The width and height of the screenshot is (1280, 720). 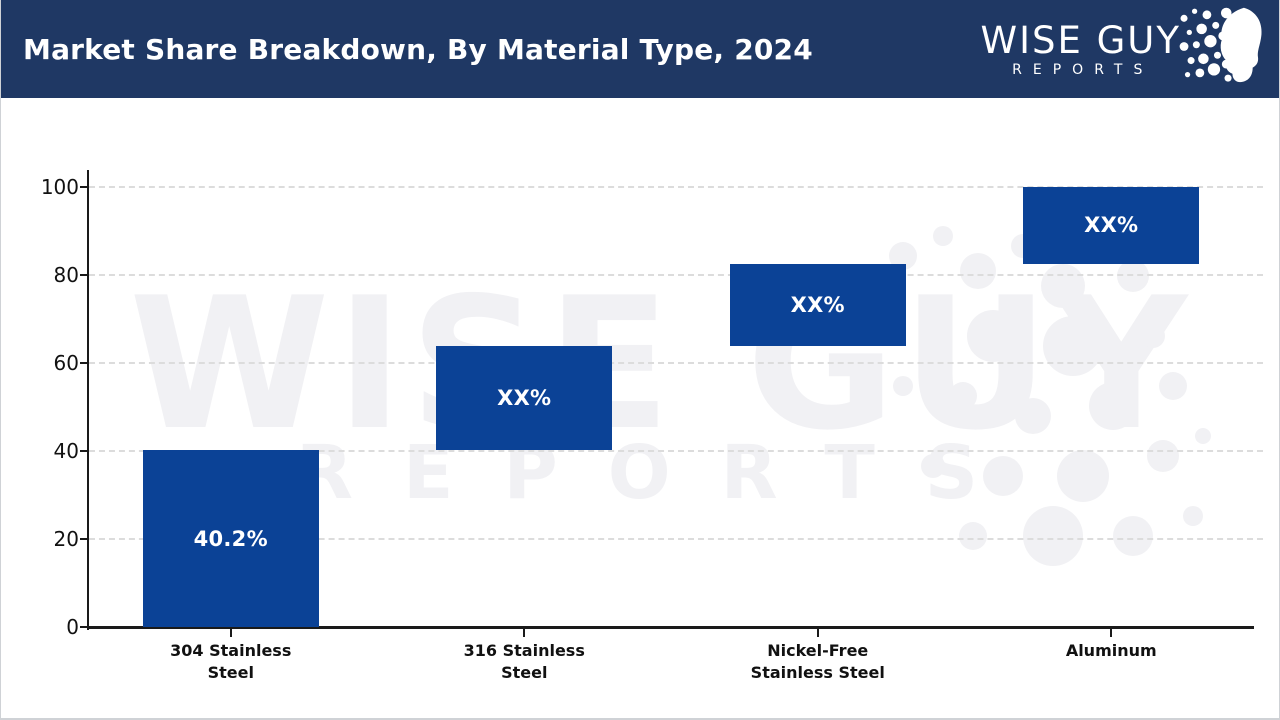 I want to click on y-axis-line, so click(x=88, y=400).